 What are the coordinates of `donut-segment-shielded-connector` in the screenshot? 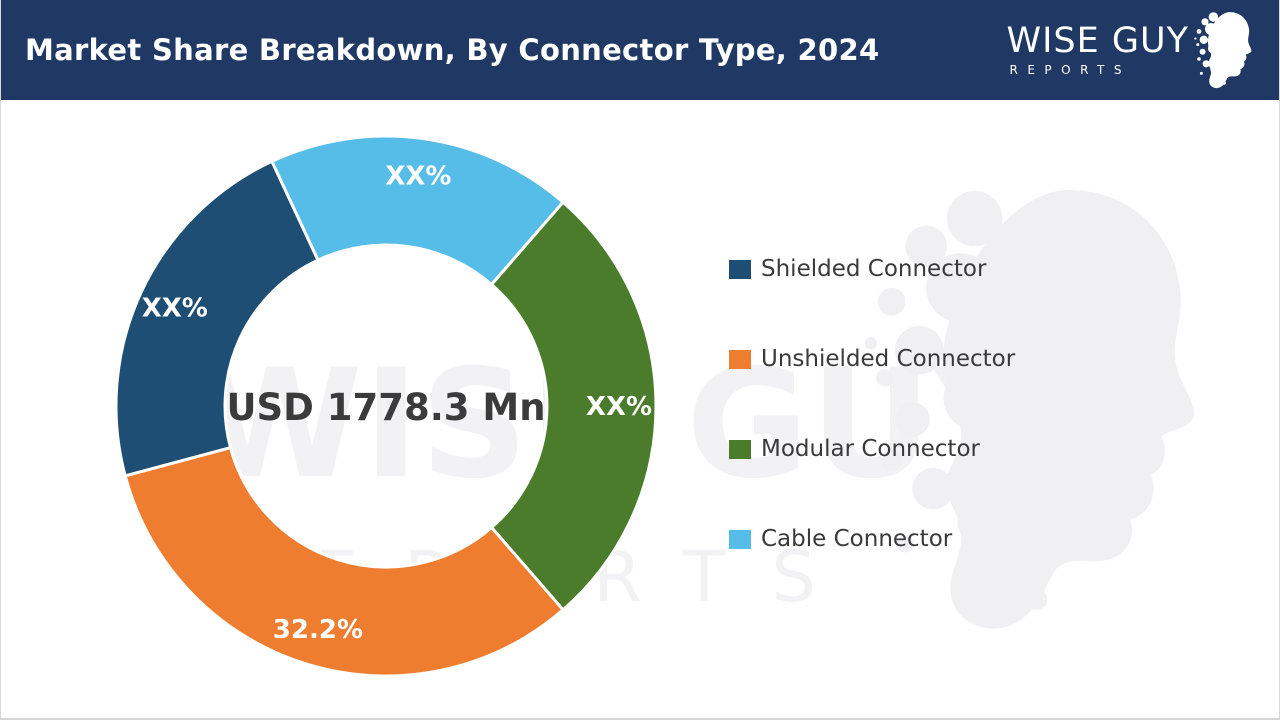 It's located at (217, 318).